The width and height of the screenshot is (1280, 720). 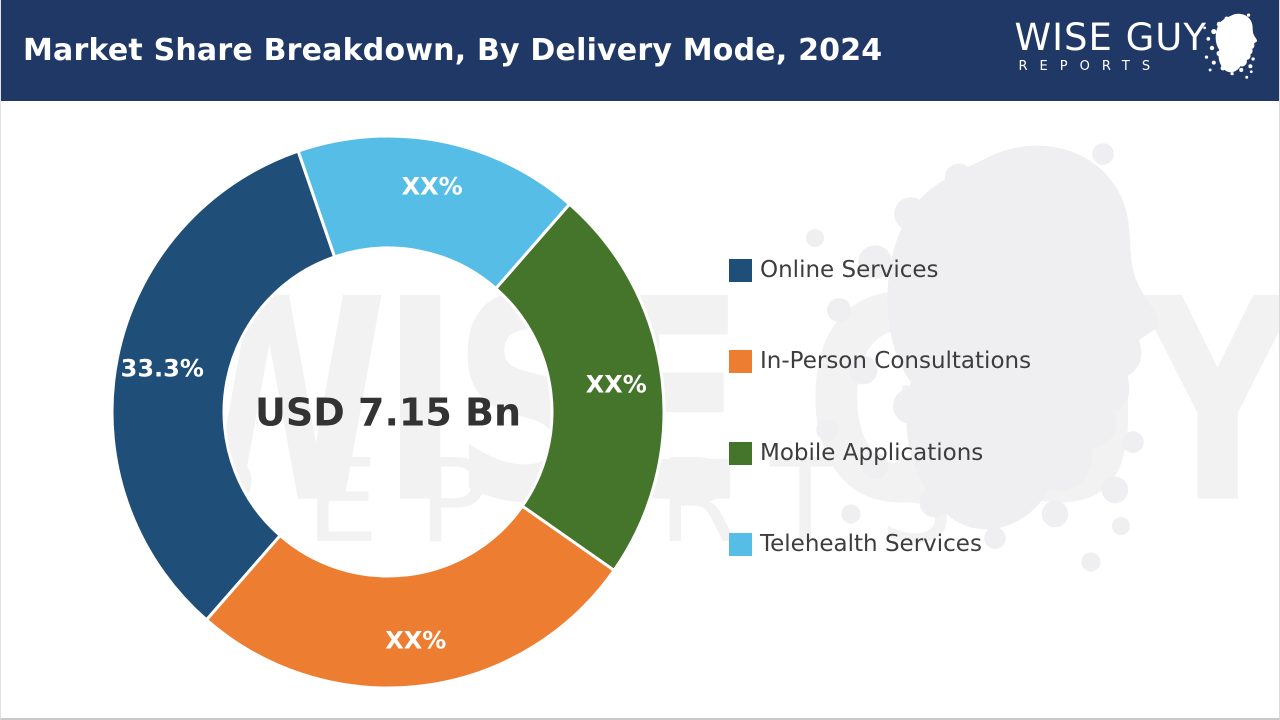 I want to click on donut-segment-online-services, so click(x=223, y=385).